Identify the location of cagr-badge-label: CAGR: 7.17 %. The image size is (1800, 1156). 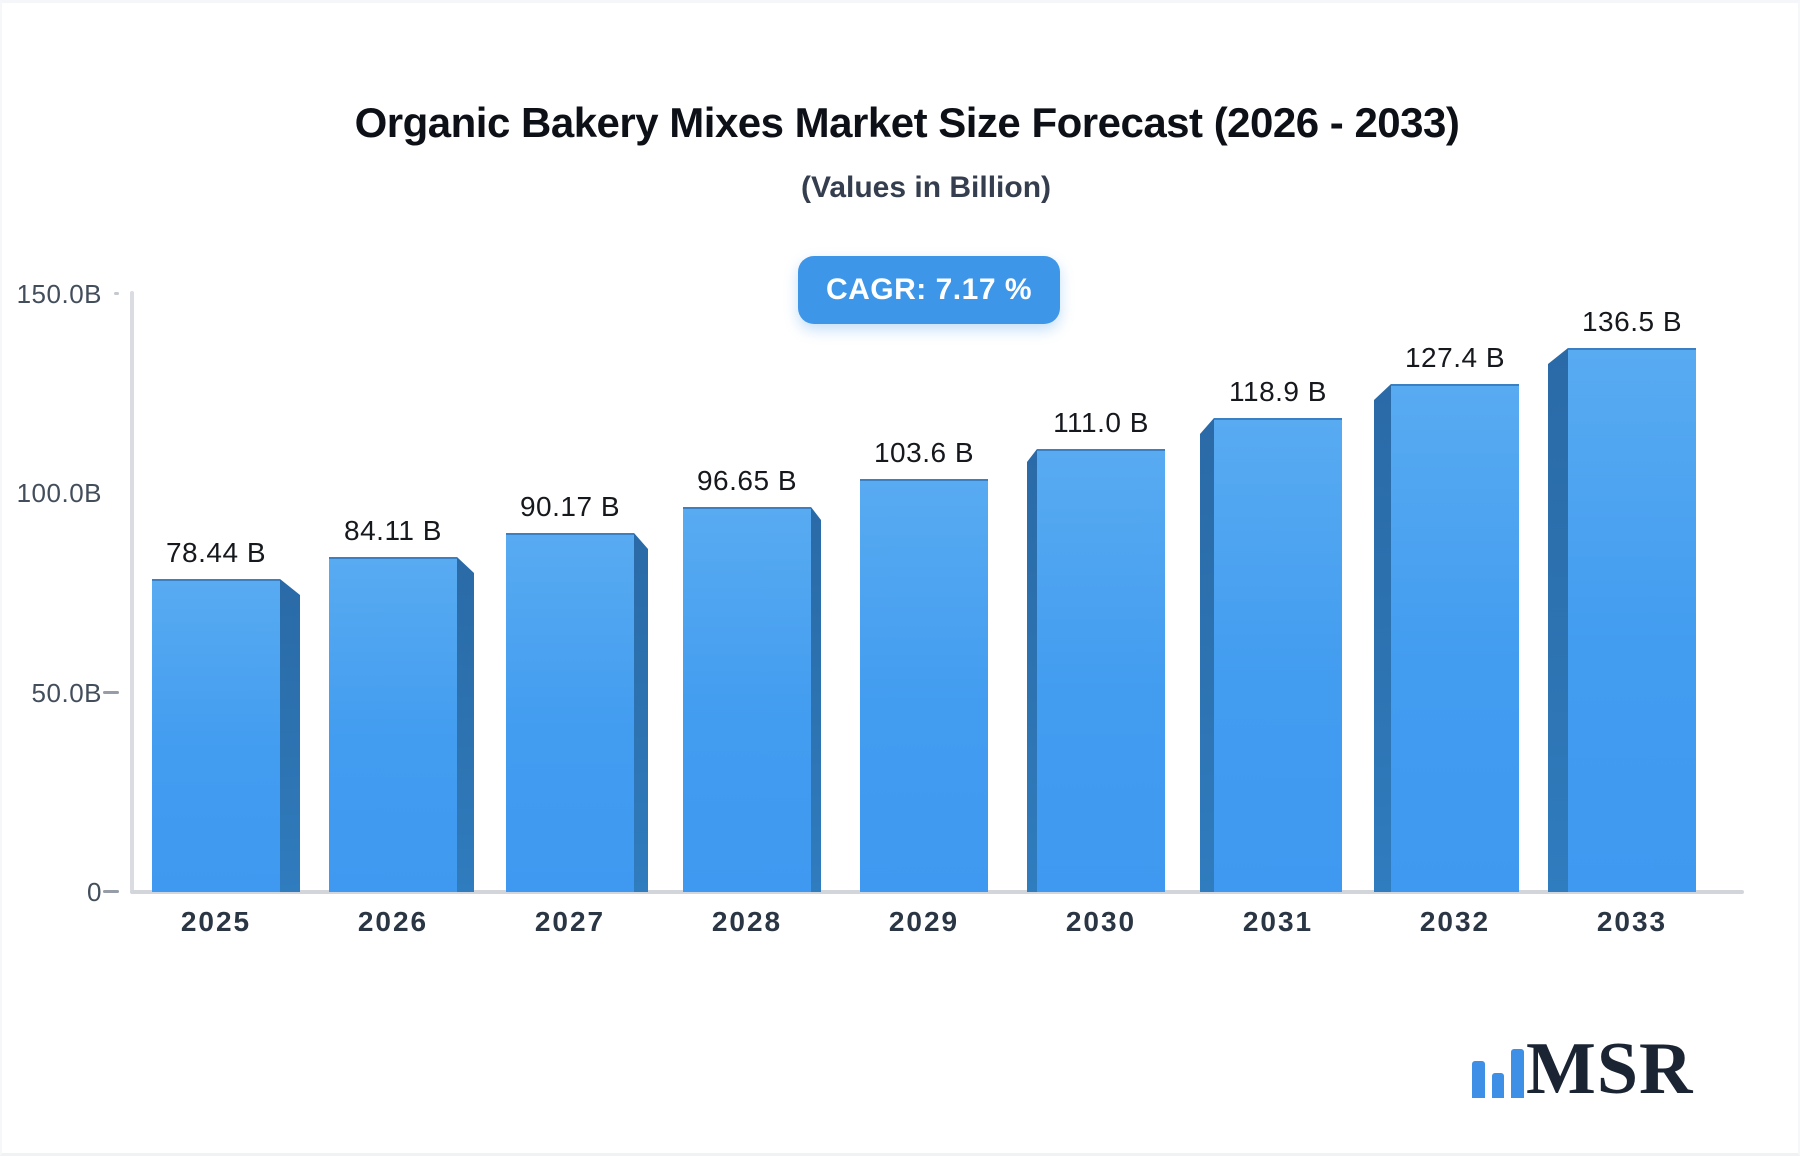
(929, 289).